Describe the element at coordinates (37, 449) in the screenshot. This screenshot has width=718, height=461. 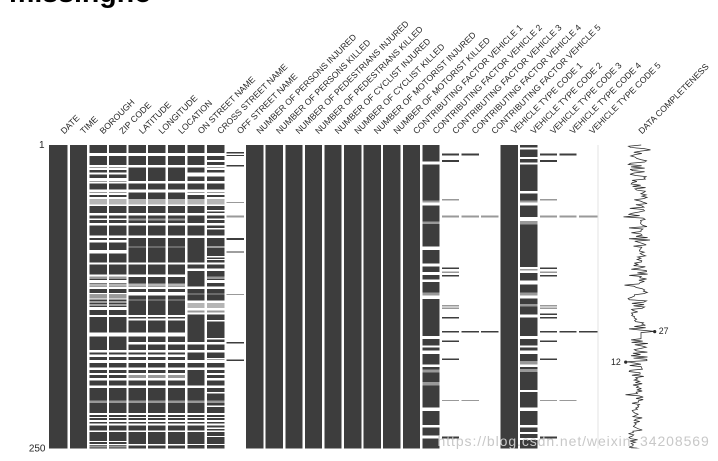
I see `svg-text: 250` at that location.